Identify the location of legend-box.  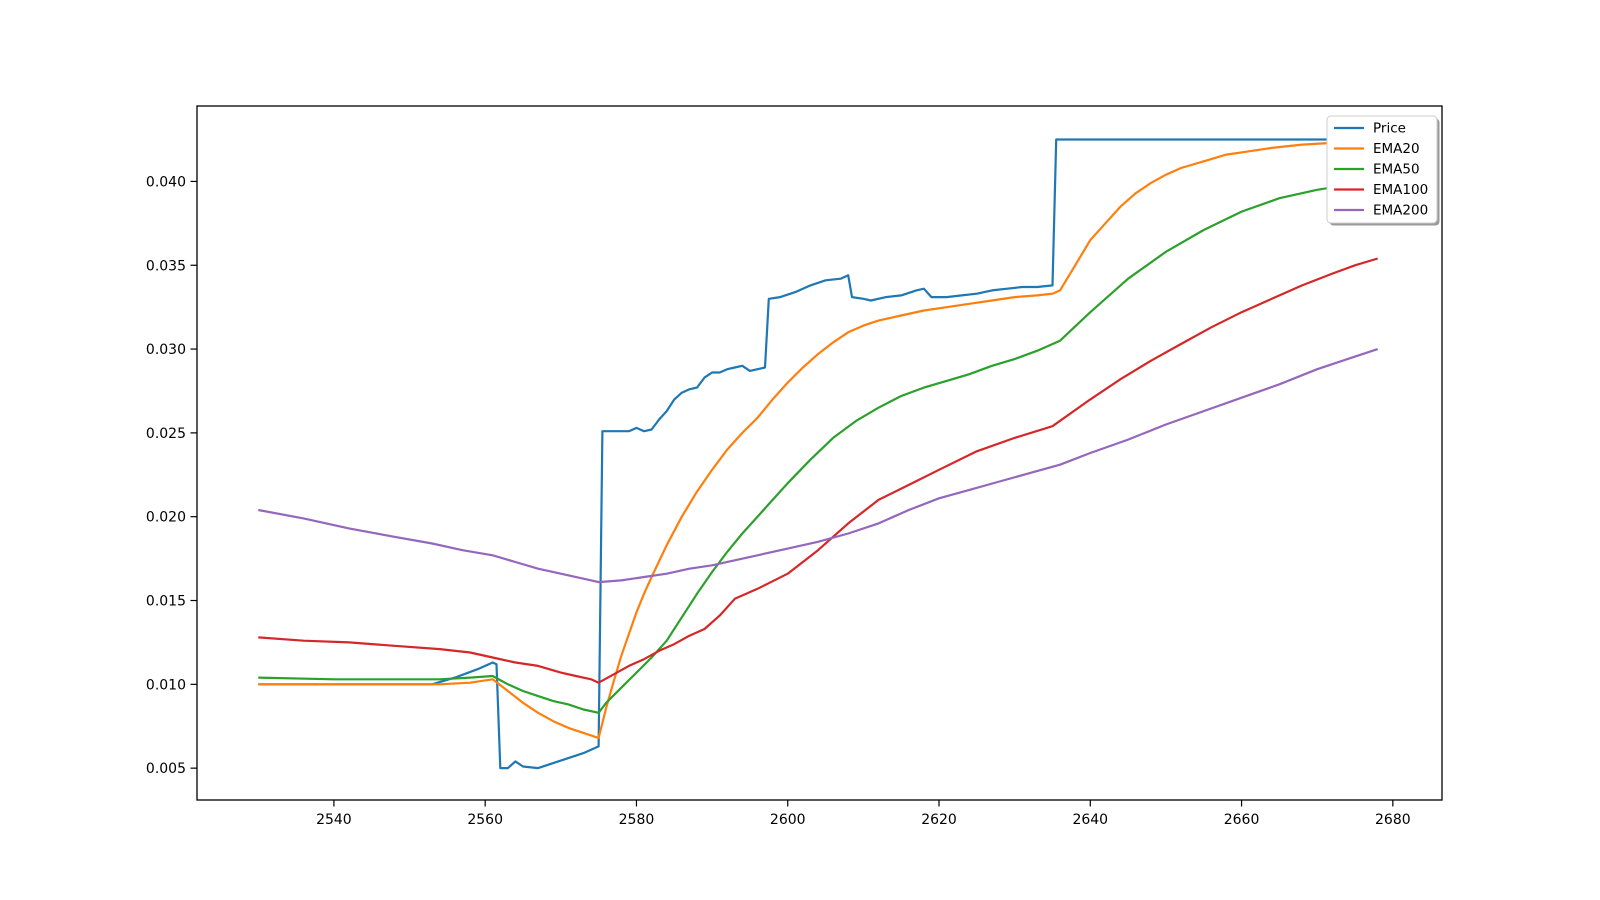
(1382, 169).